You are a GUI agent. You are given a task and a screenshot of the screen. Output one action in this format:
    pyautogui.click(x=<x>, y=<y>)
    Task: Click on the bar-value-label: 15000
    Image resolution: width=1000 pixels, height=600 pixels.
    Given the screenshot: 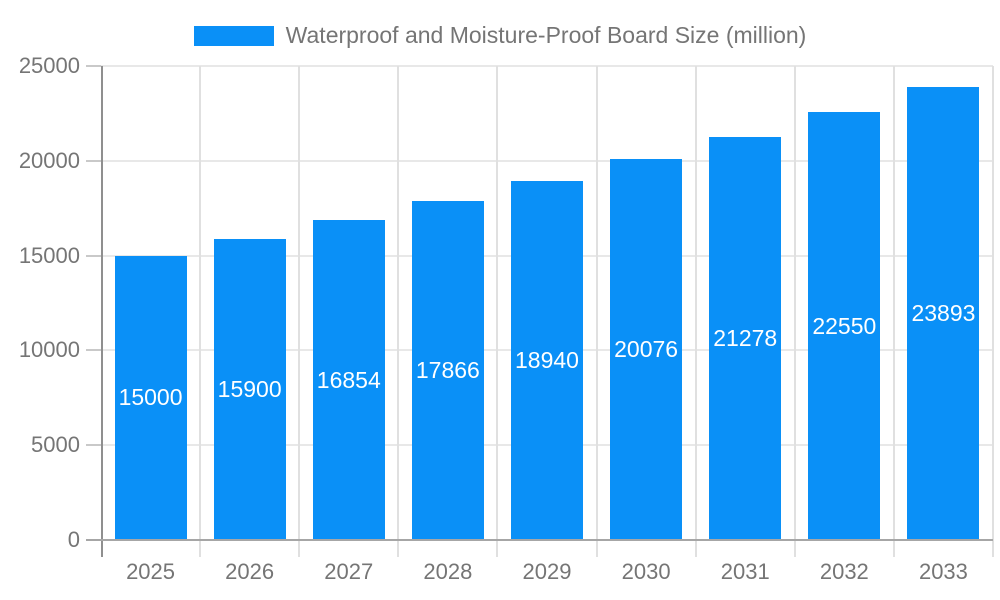 What is the action you would take?
    pyautogui.click(x=150, y=397)
    